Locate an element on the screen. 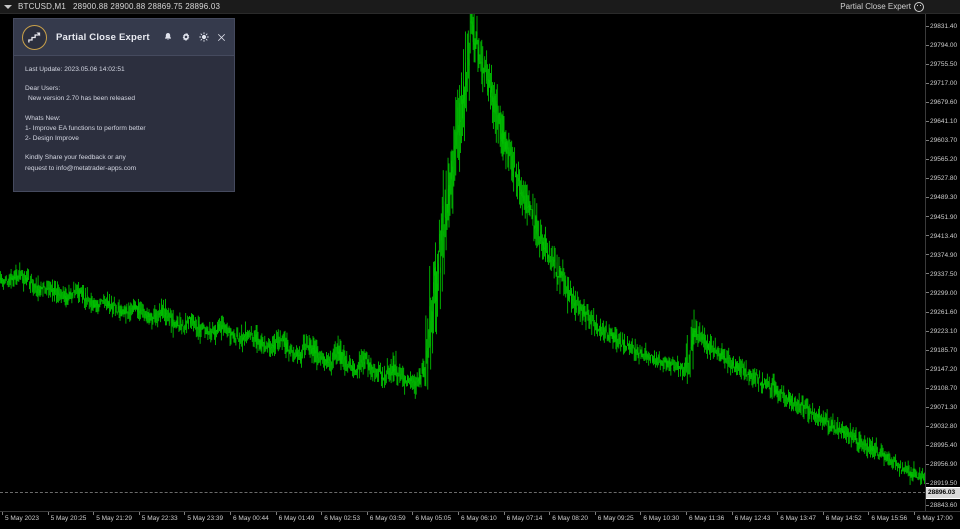  price-tick: 29374.90 is located at coordinates (943, 256).